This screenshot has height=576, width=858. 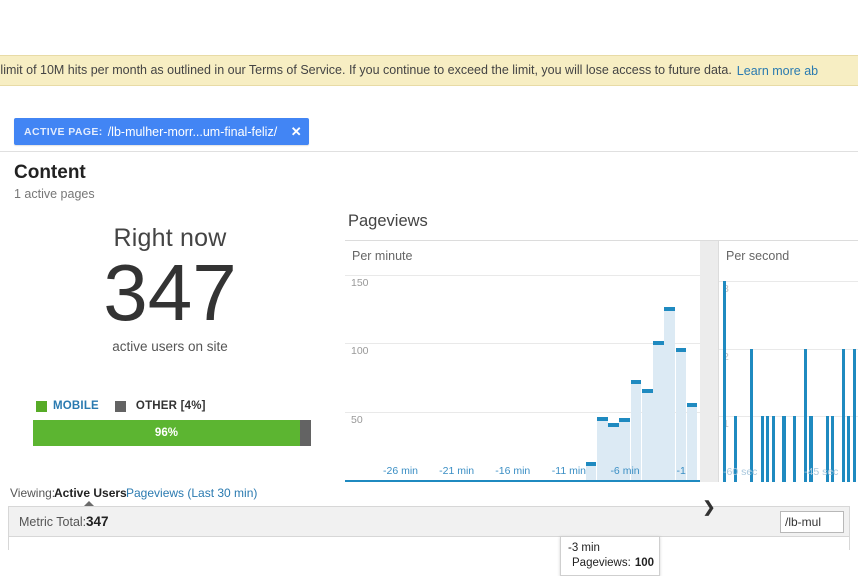 What do you see at coordinates (90, 493) in the screenshot?
I see `tab-active-users: Active Users` at bounding box center [90, 493].